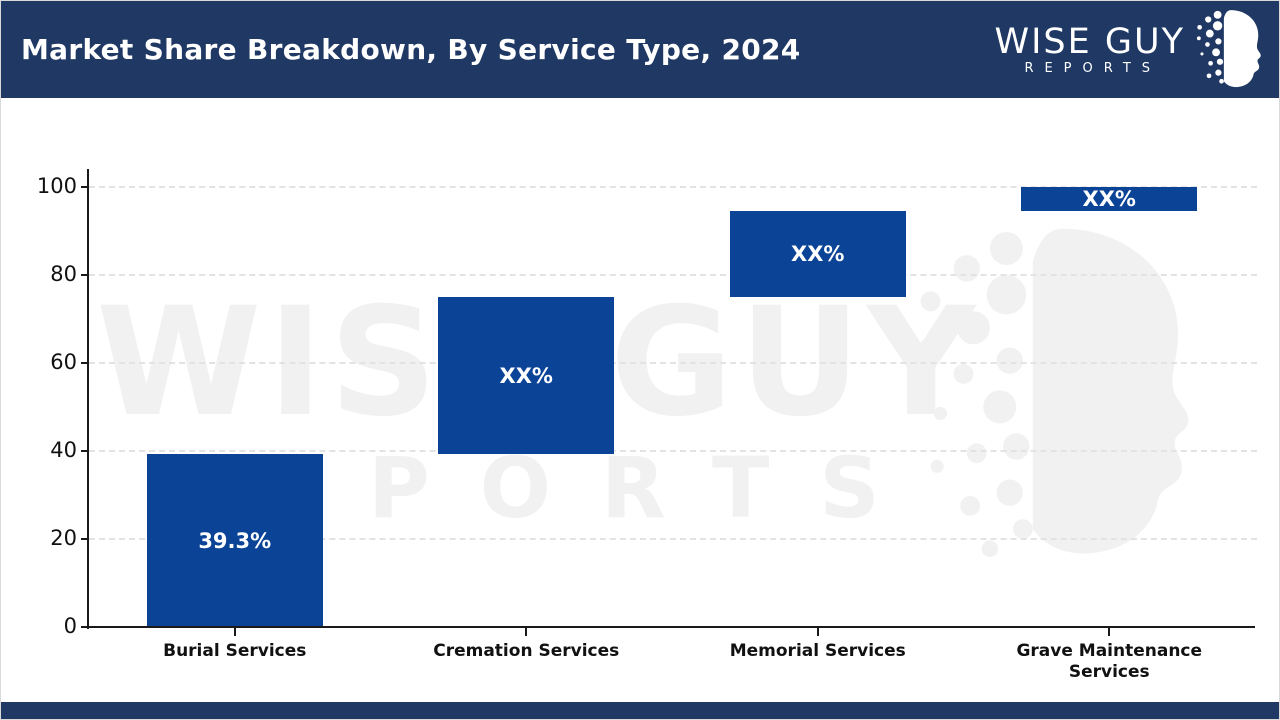  I want to click on y-axis-spine, so click(88, 399).